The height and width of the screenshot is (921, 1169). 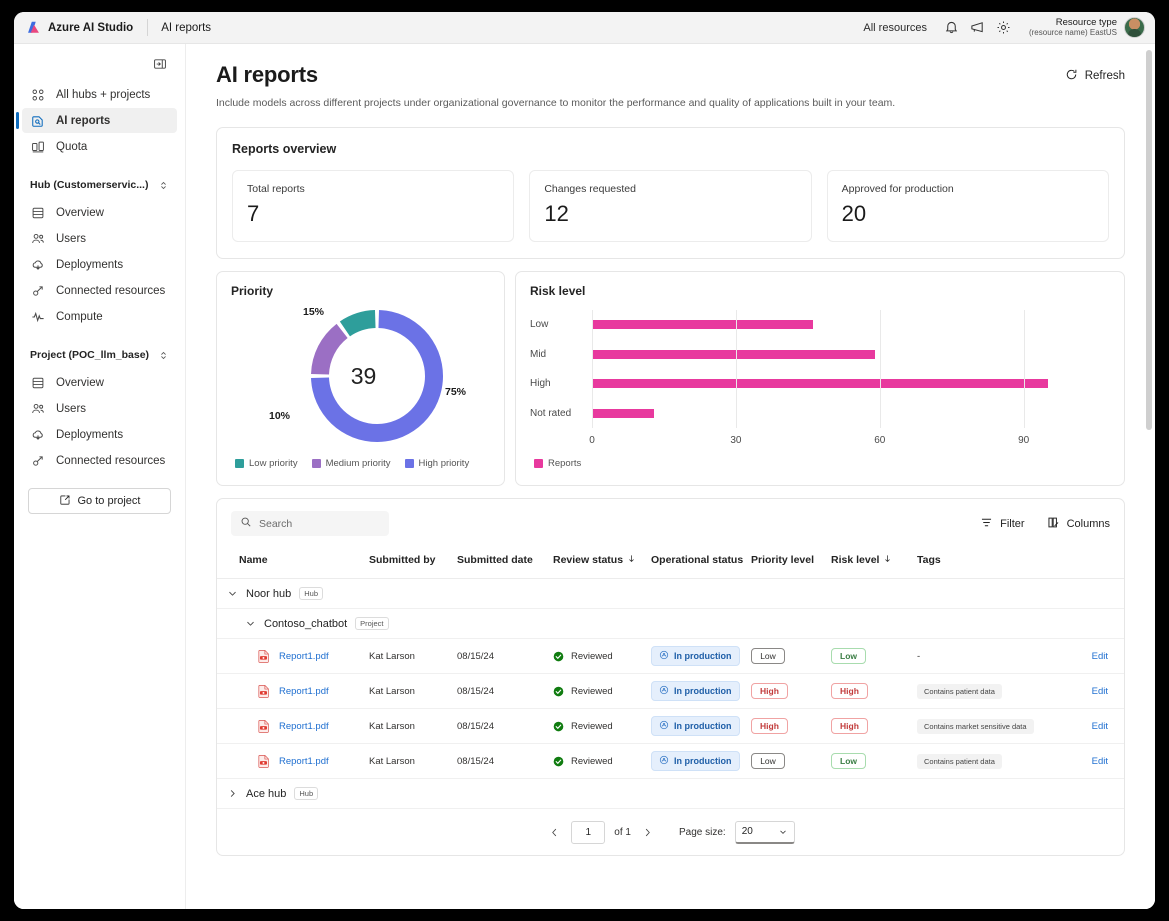 What do you see at coordinates (787, 562) in the screenshot?
I see `col-priority-level: Priority level` at bounding box center [787, 562].